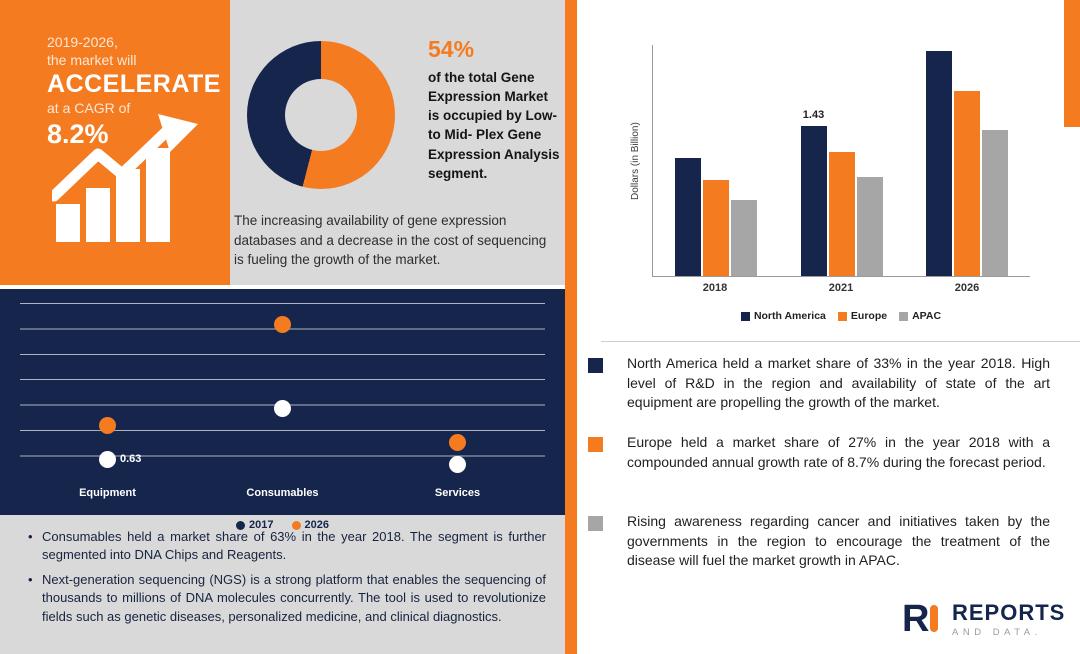 Image resolution: width=1080 pixels, height=654 pixels. Describe the element at coordinates (967, 183) in the screenshot. I see `bar-europe-2026` at that location.